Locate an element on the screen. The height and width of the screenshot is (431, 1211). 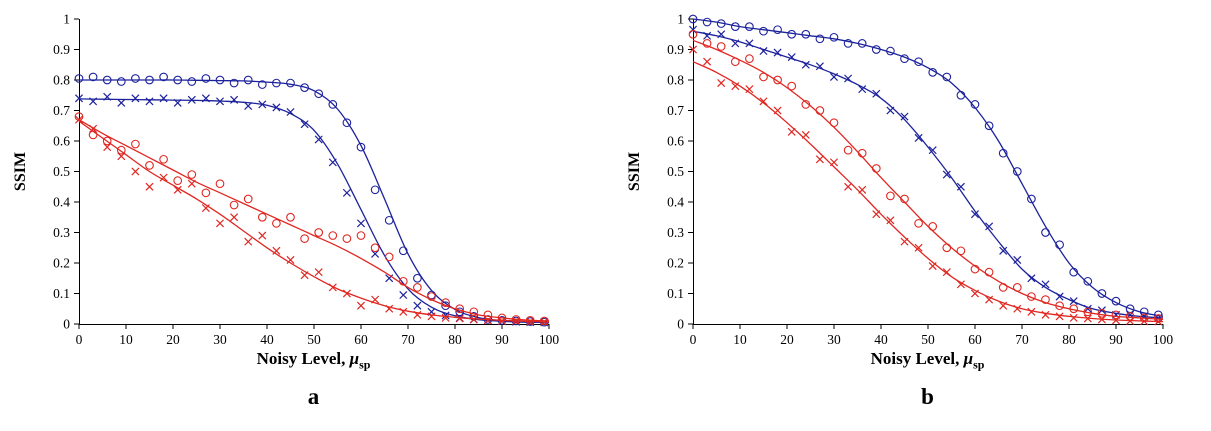
x-tick-label: 80 is located at coordinates (1069, 339).